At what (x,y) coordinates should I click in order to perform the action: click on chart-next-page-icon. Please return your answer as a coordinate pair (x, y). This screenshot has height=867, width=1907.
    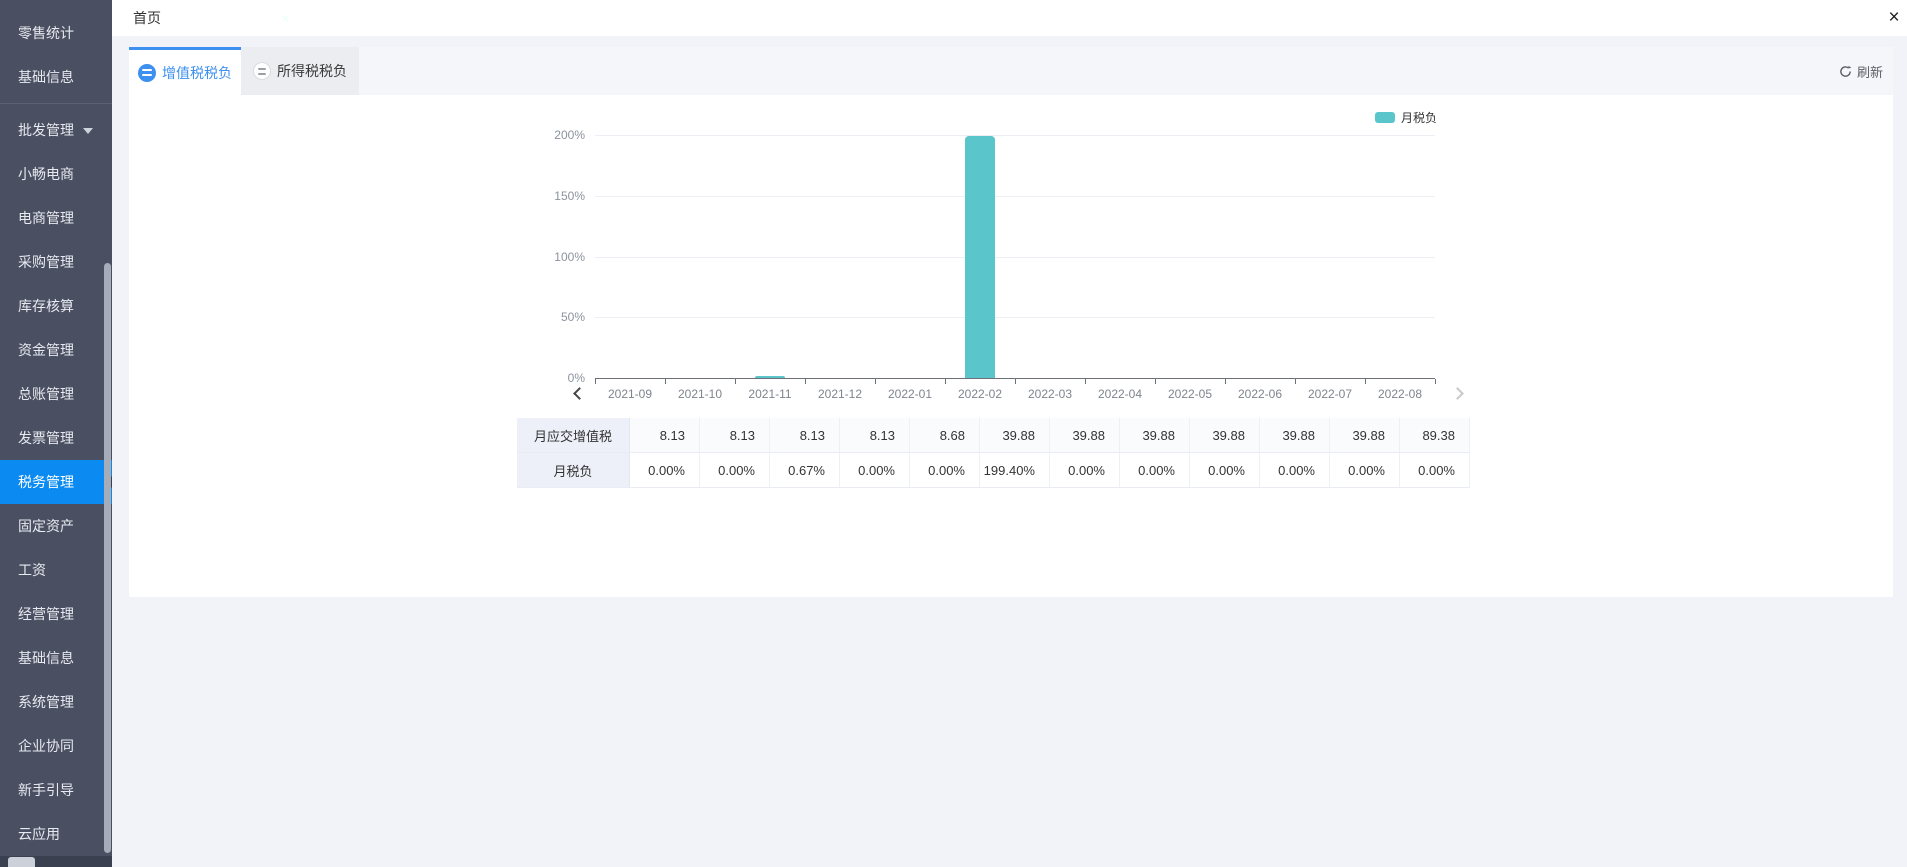
    Looking at the image, I should click on (1457, 393).